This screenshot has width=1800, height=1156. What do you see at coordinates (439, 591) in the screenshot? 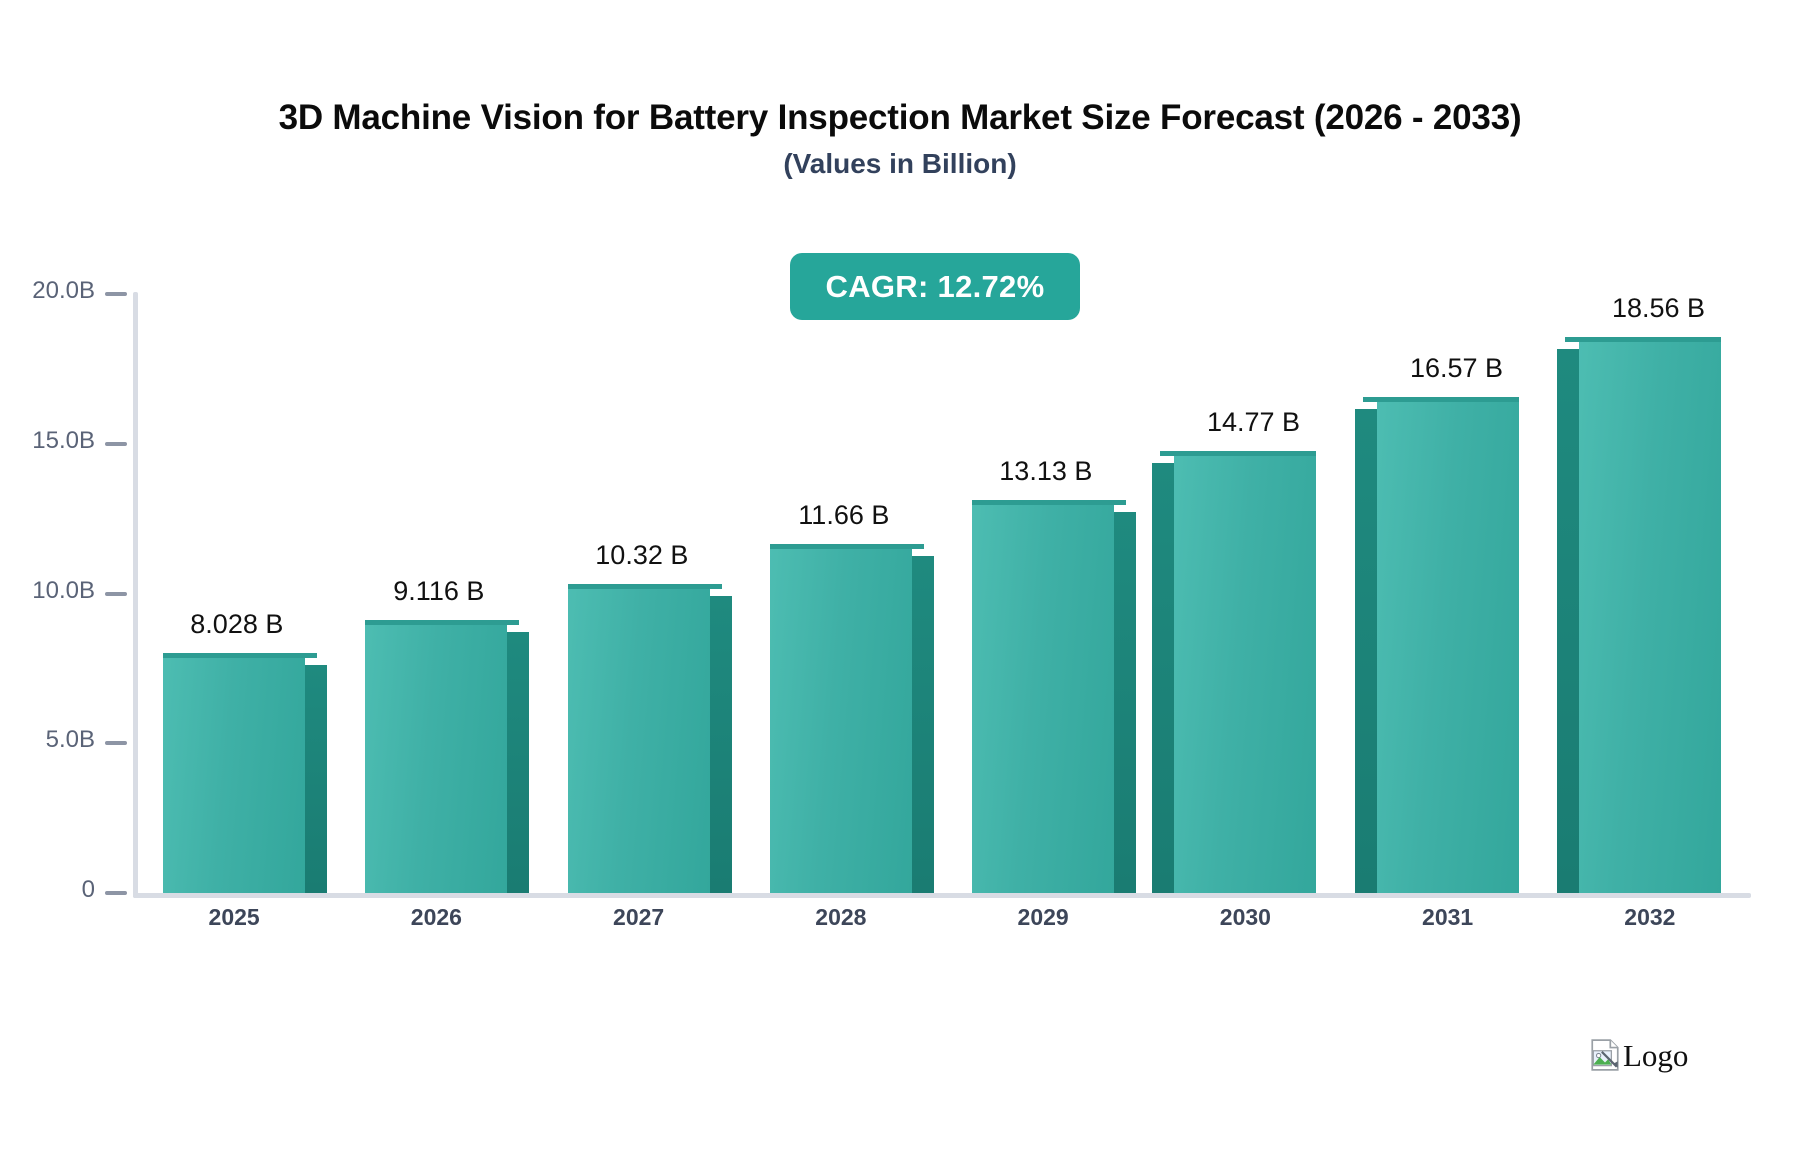
I see `bar-value-label: 9.116 B` at bounding box center [439, 591].